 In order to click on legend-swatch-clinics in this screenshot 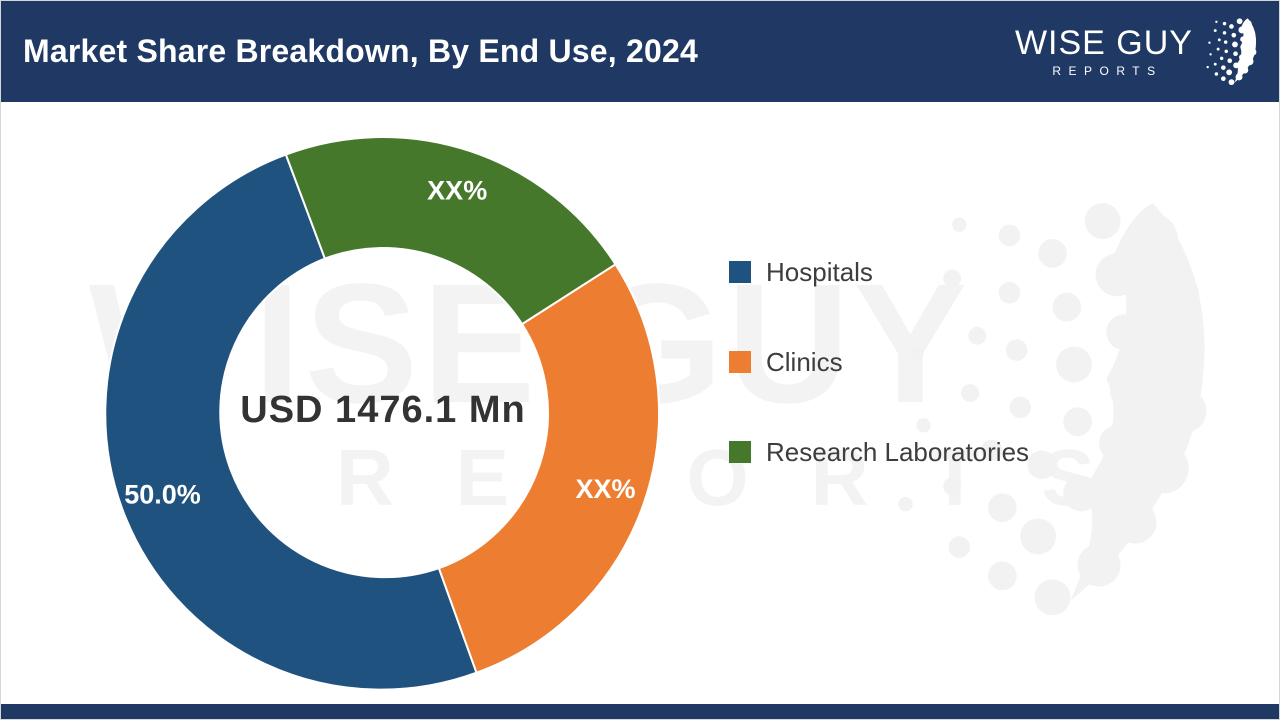, I will do `click(740, 362)`.